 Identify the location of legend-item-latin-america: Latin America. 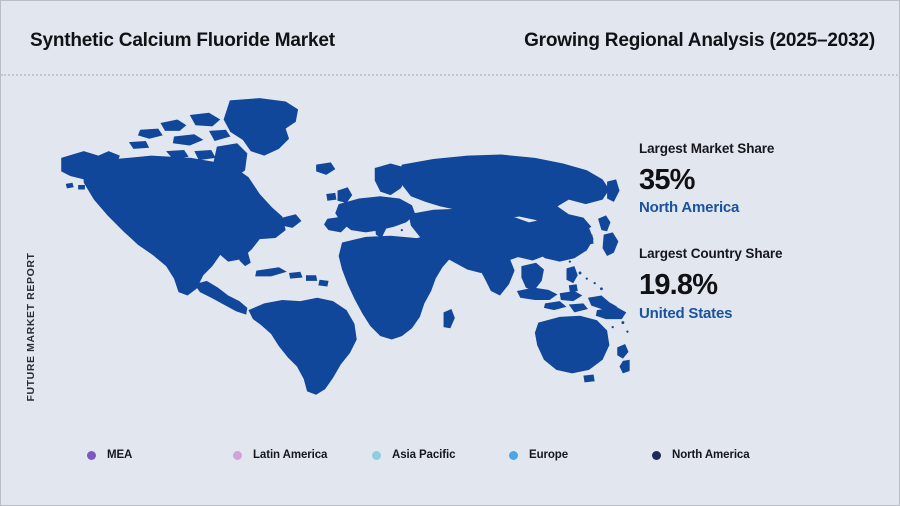
(280, 455).